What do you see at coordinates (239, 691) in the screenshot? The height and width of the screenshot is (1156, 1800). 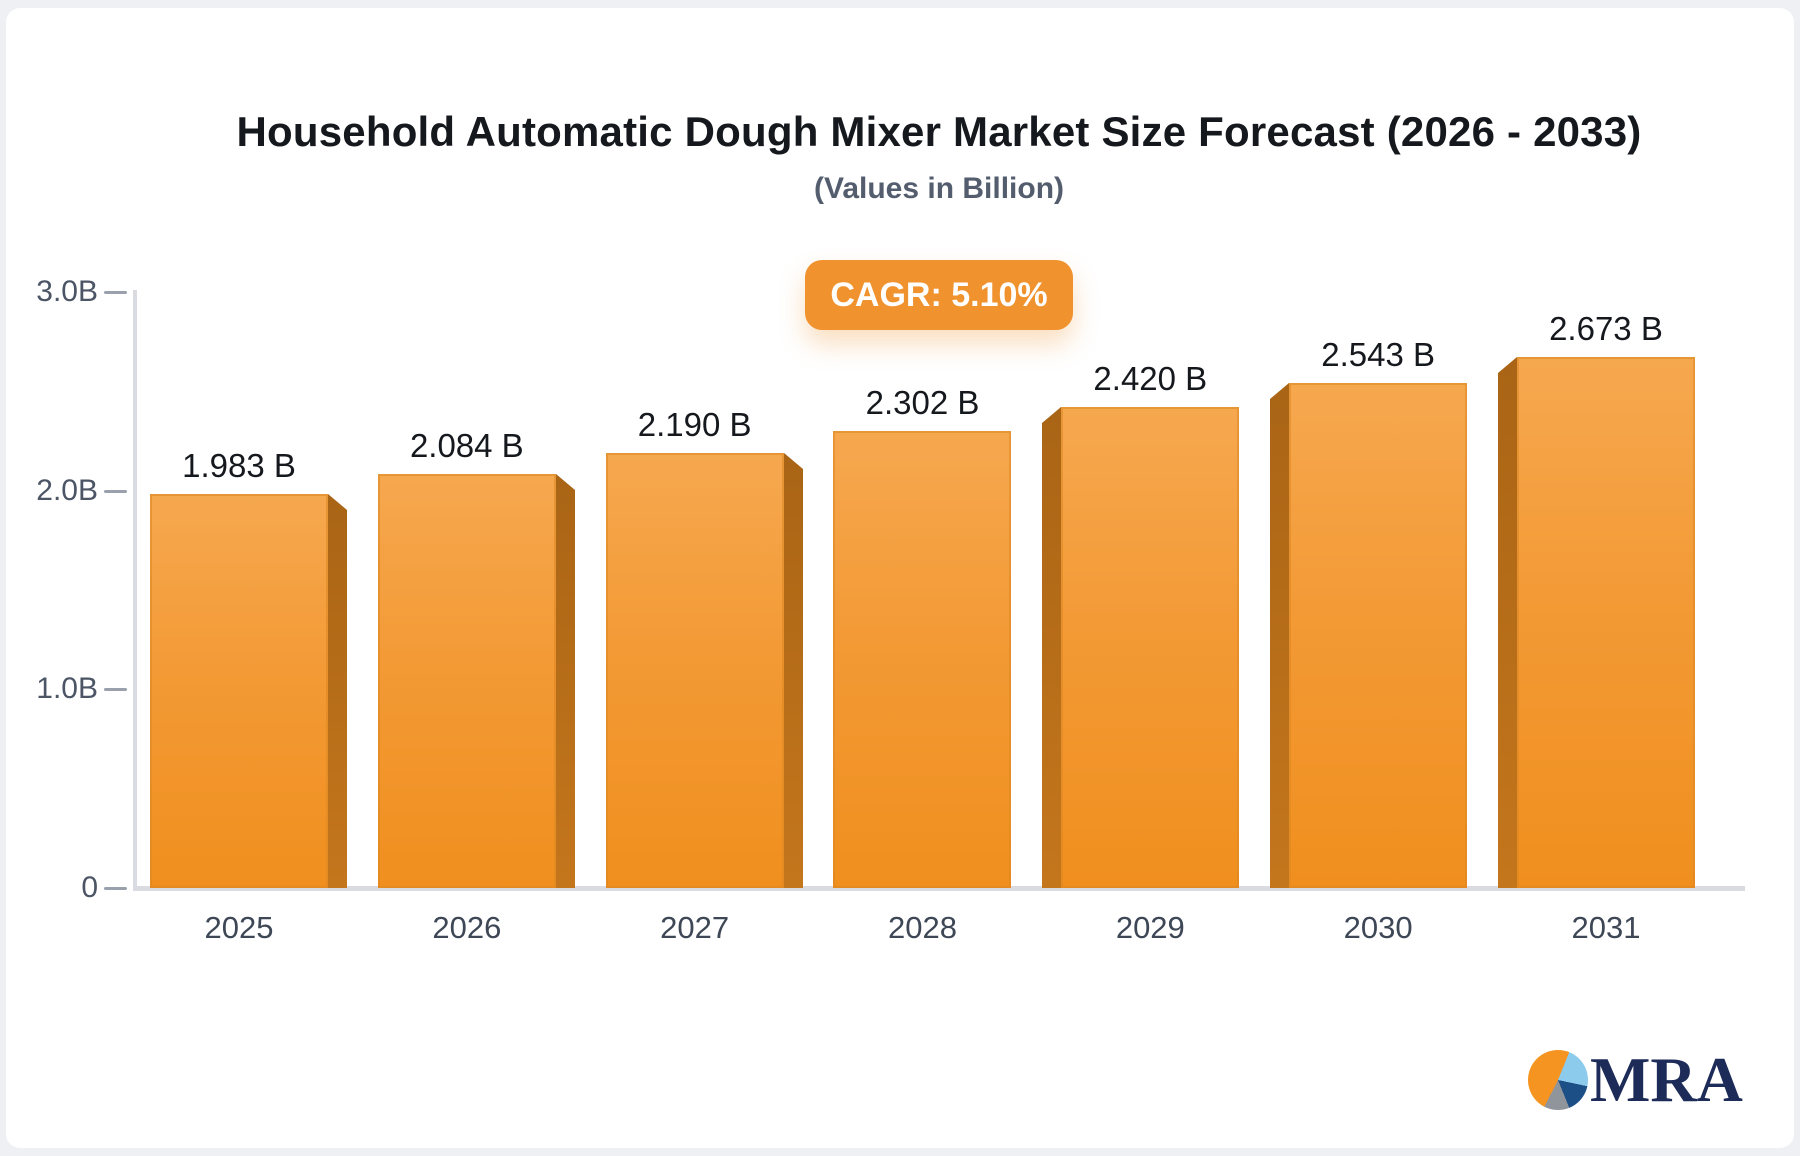 I see `bar-2025` at bounding box center [239, 691].